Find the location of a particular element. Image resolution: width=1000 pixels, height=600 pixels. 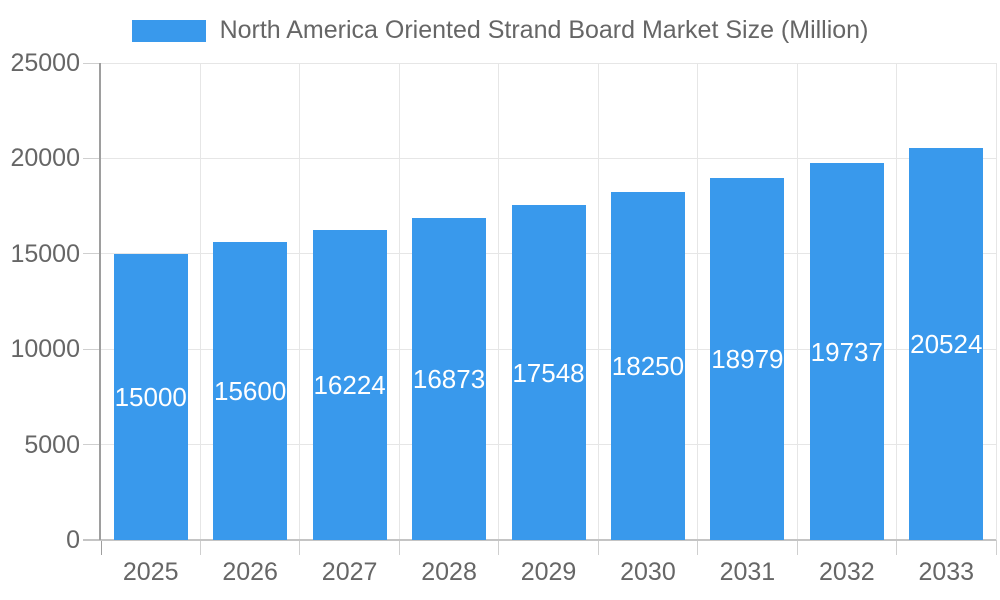

bar-value-label: 19737 is located at coordinates (846, 351).